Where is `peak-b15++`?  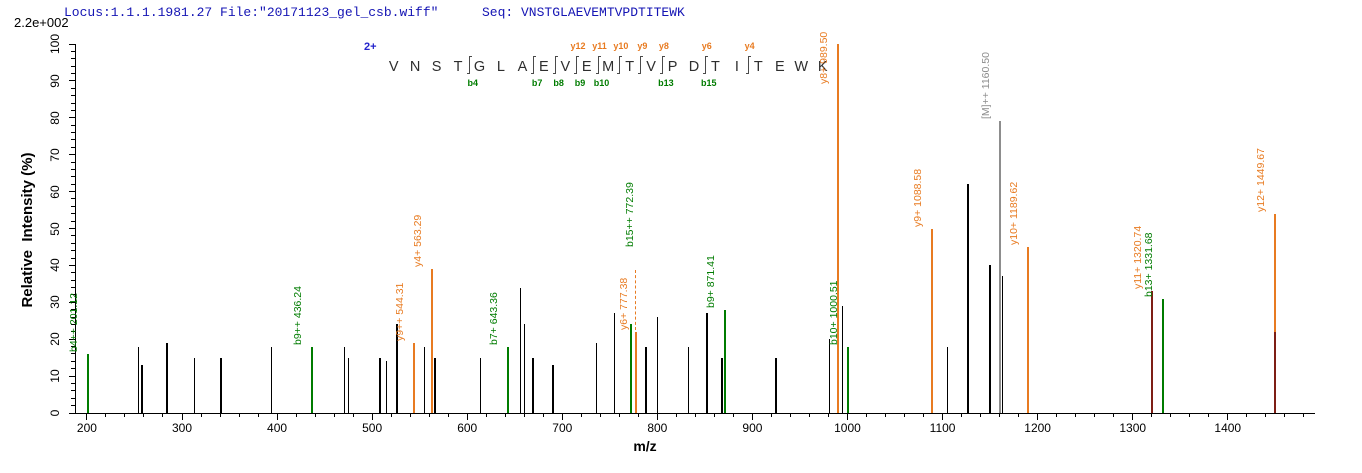 peak-b15++ is located at coordinates (631, 368).